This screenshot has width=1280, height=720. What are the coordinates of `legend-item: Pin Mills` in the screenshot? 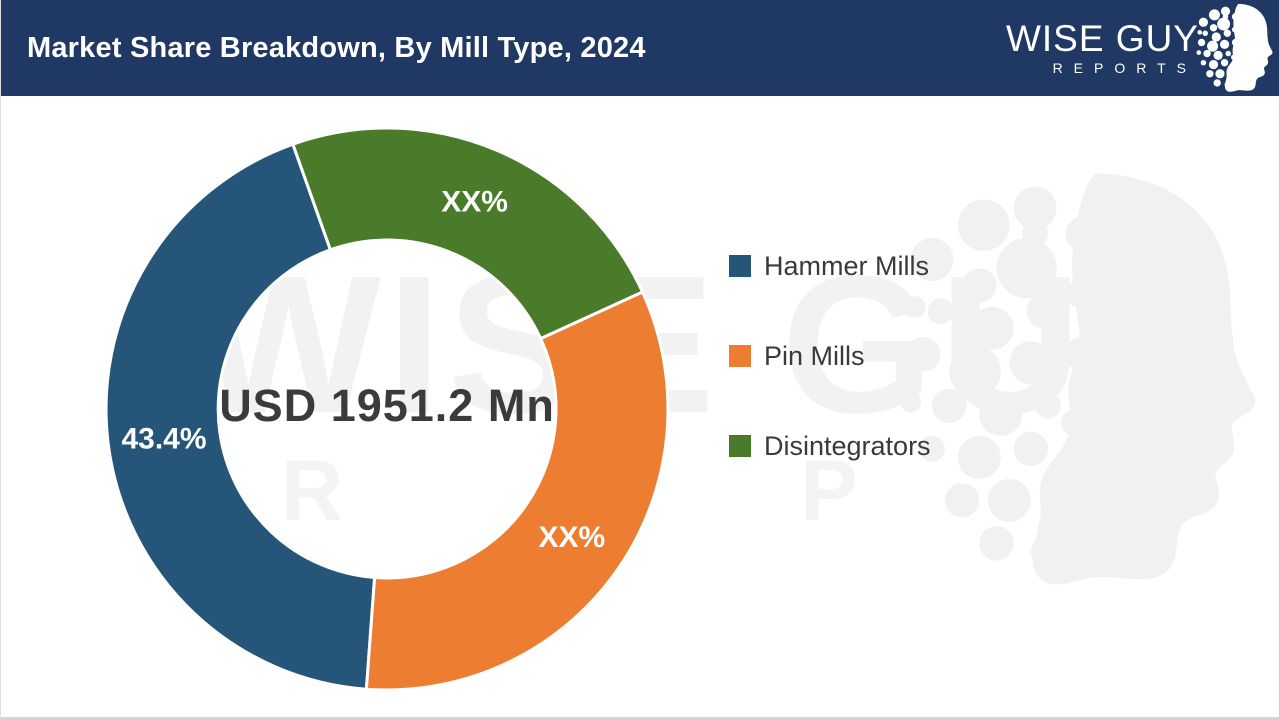 It's located at (830, 356).